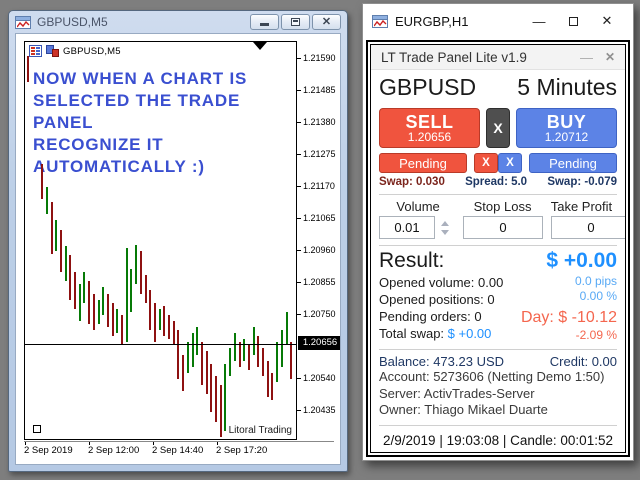  What do you see at coordinates (413, 333) in the screenshot?
I see `total-swap-label: Total swap:` at bounding box center [413, 333].